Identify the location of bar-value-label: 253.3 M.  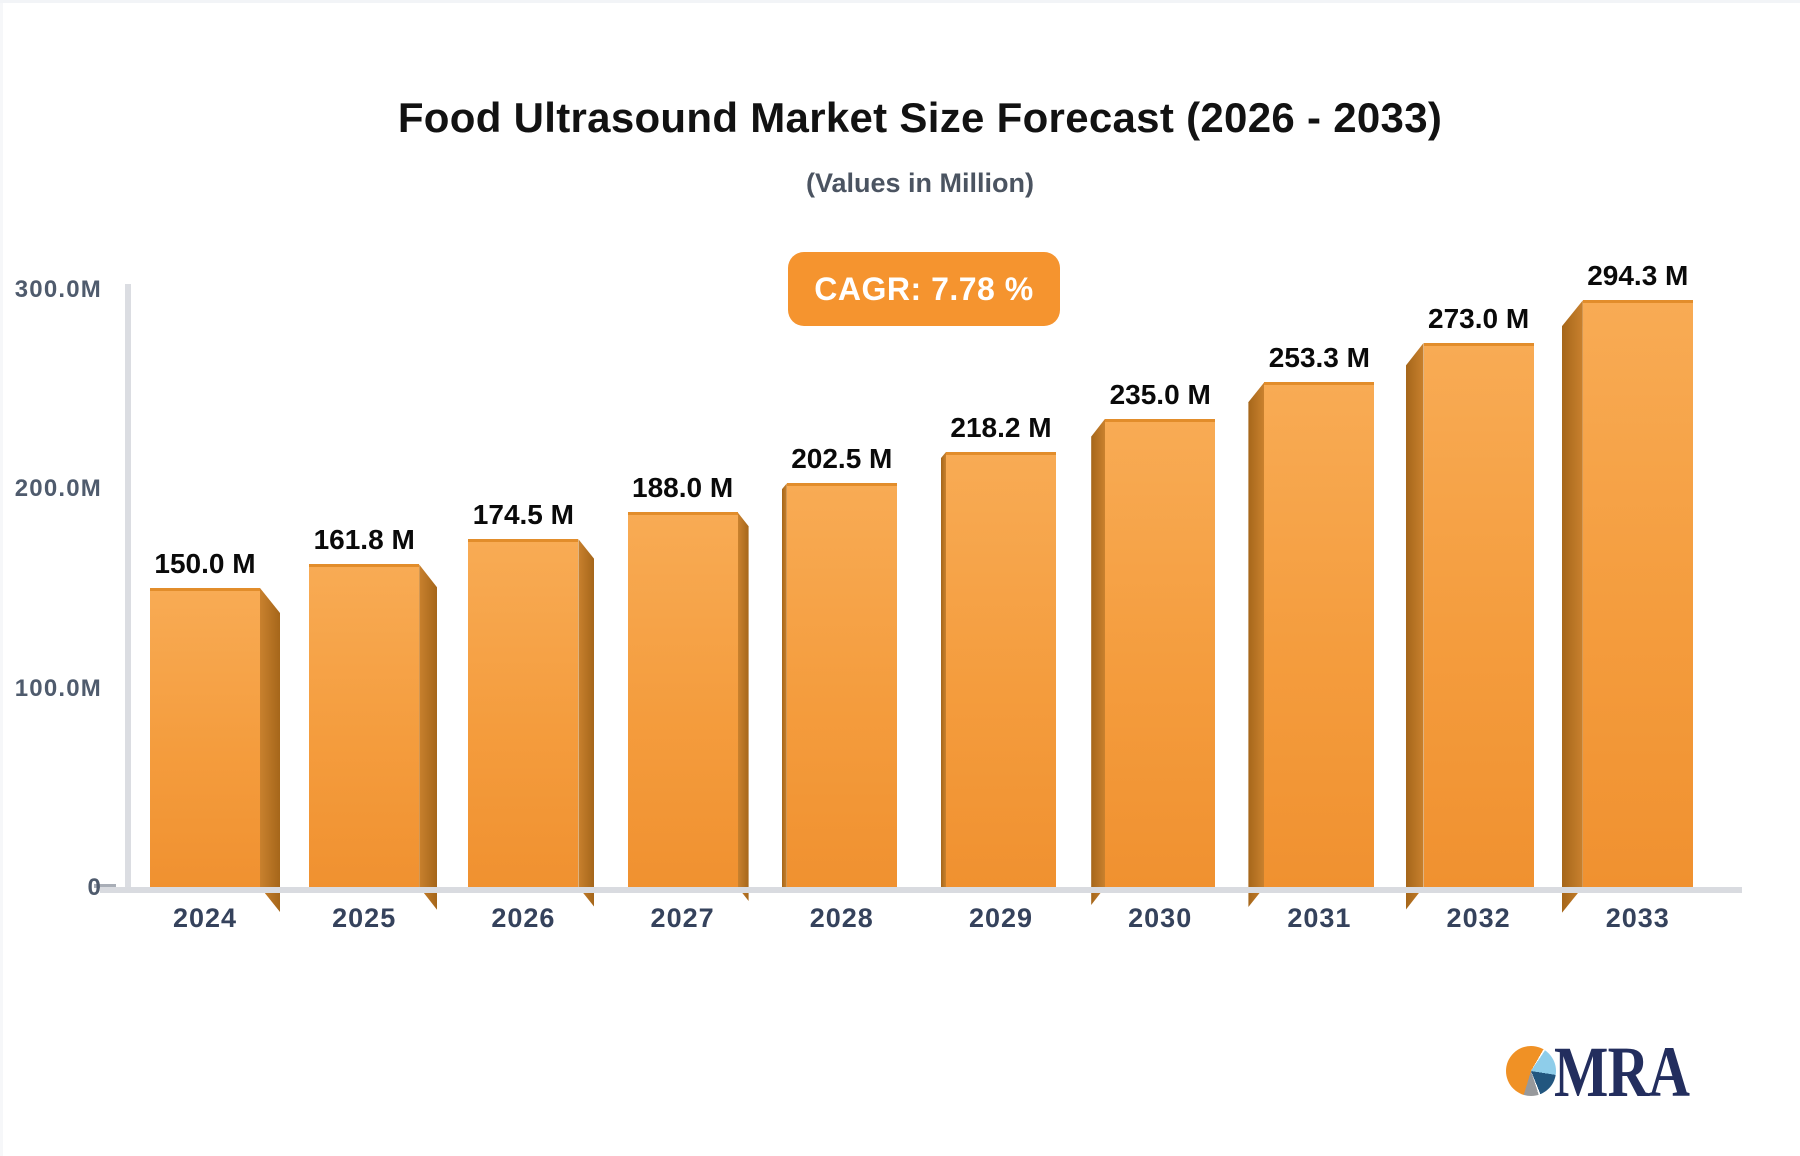
(1319, 358).